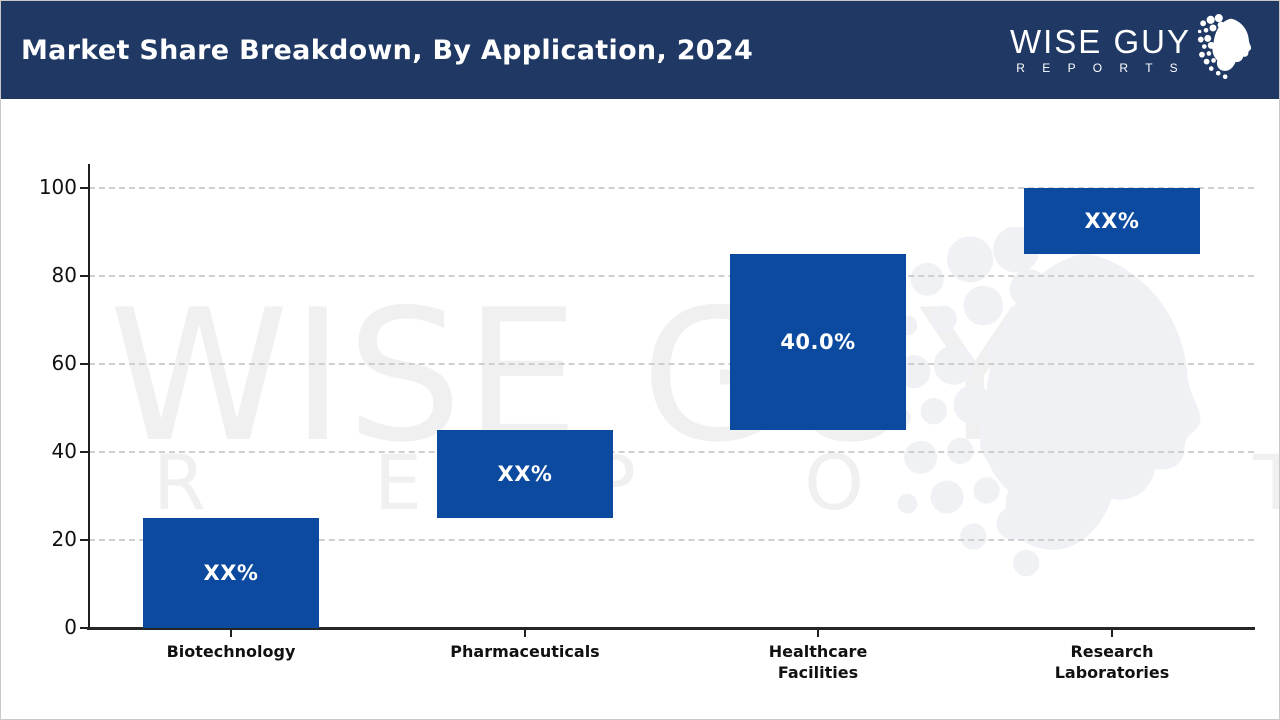  I want to click on logo-face-icon, so click(1224, 46).